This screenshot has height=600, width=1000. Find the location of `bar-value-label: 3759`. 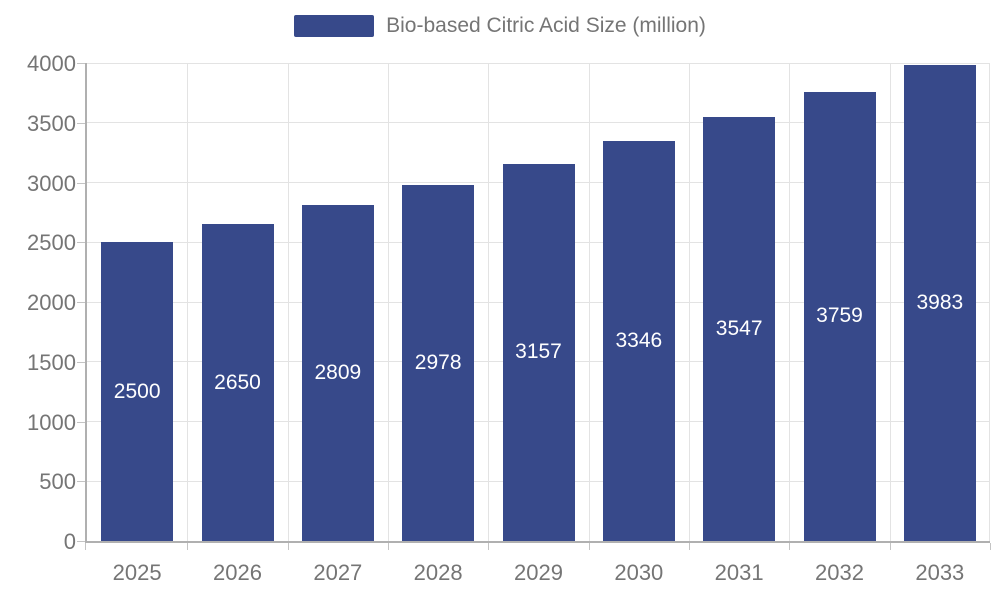

bar-value-label: 3759 is located at coordinates (839, 316).